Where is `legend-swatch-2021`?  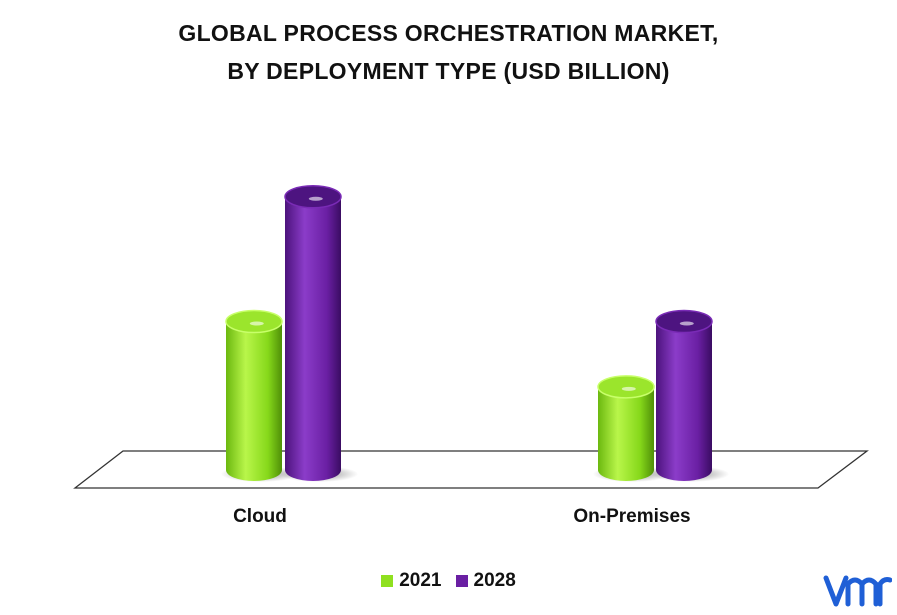 legend-swatch-2021 is located at coordinates (387, 581).